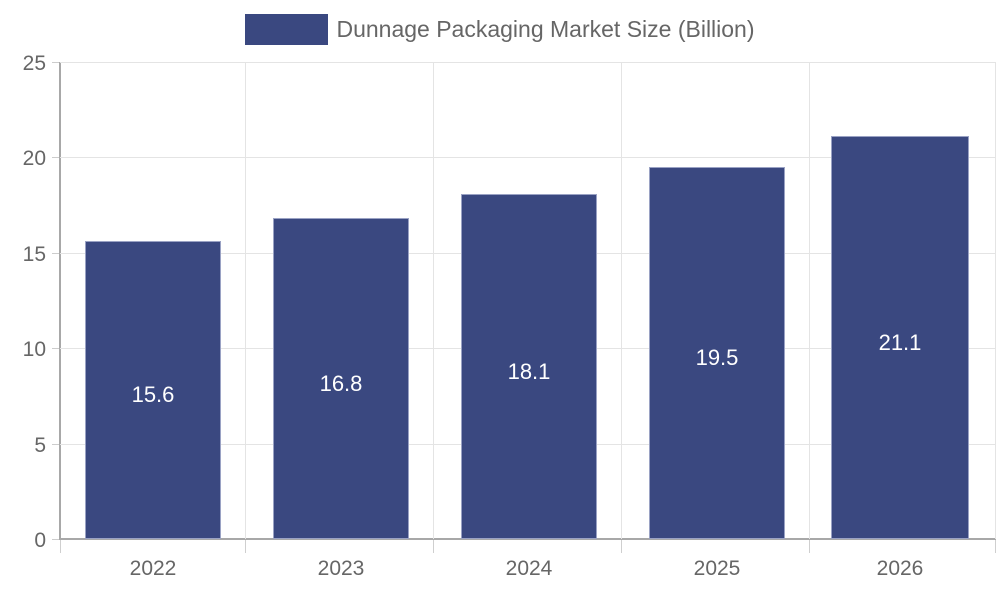  I want to click on x-tick-label-2023: 2023, so click(341, 568).